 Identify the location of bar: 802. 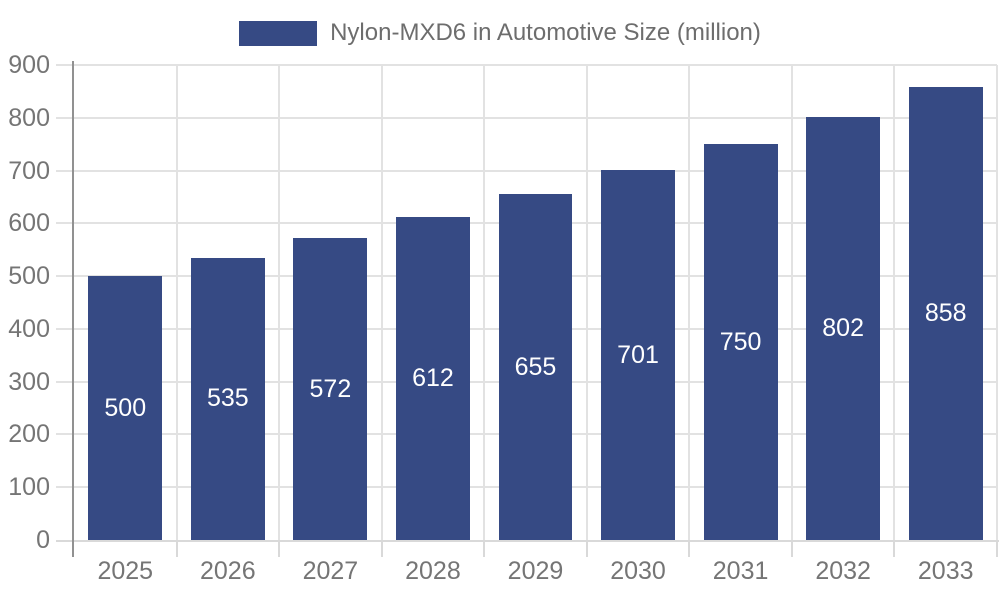
(843, 328).